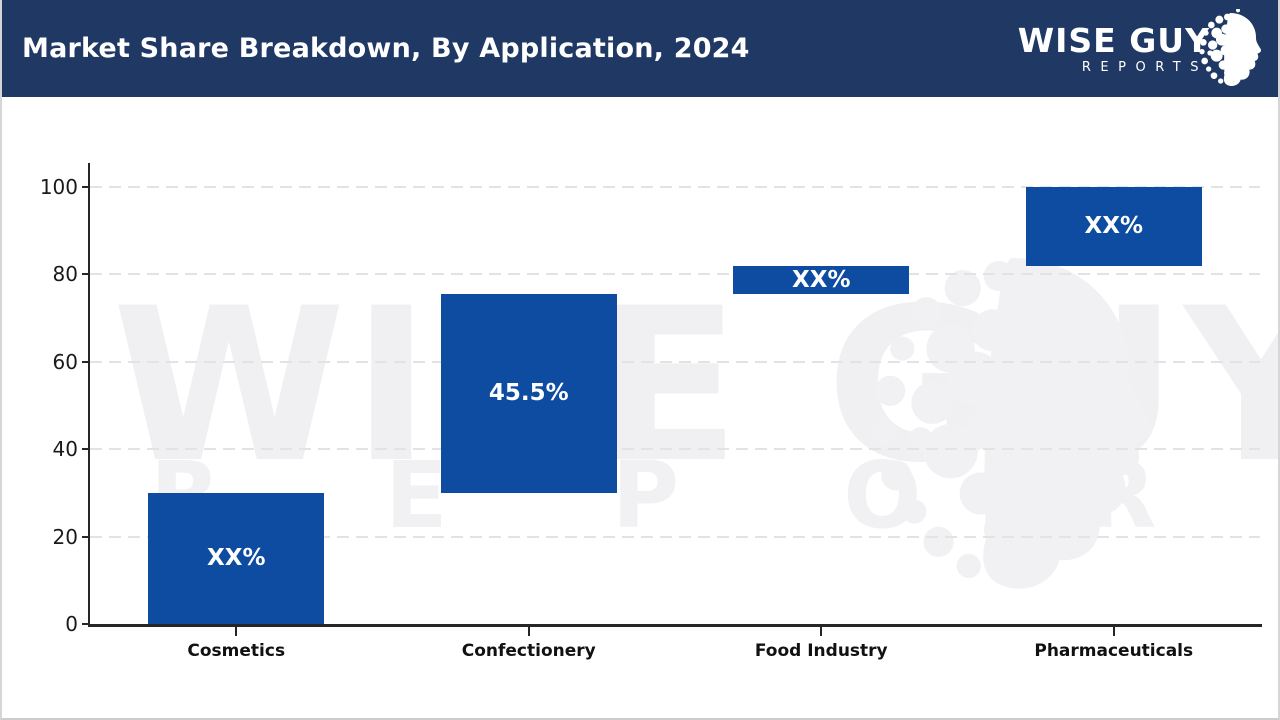  I want to click on bar-confectionery: 45.5%, so click(528, 393).